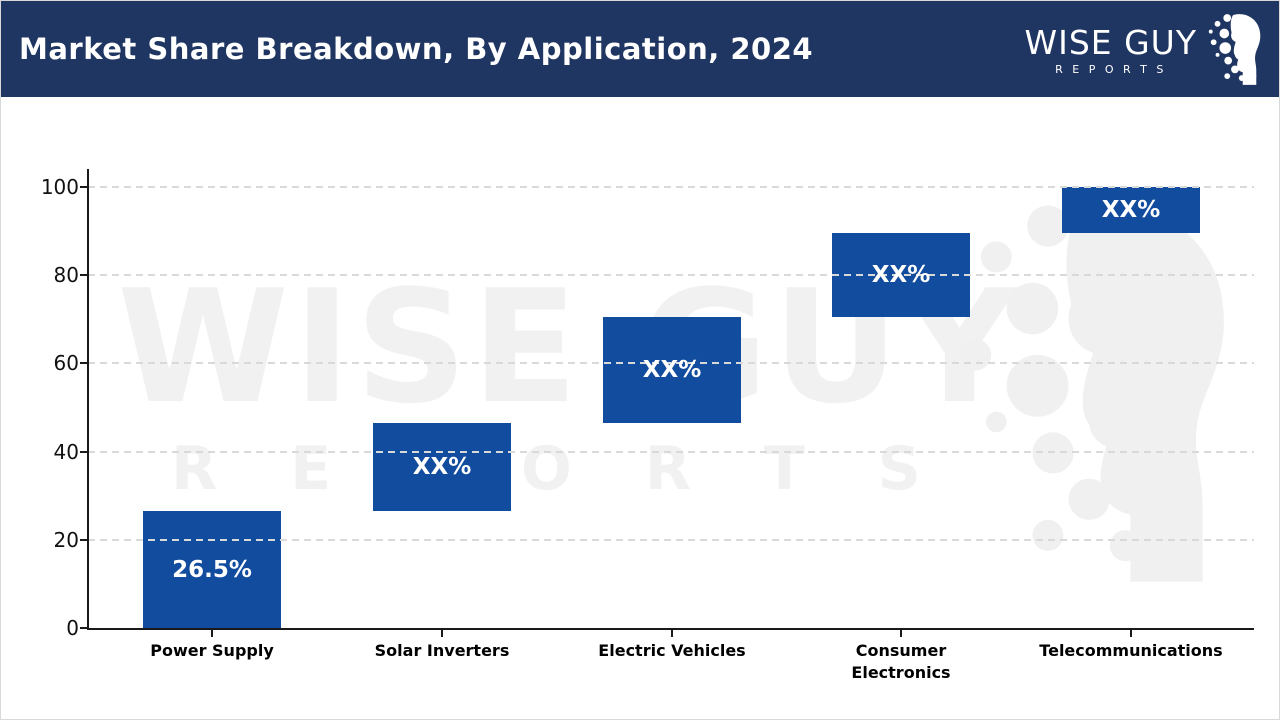 This screenshot has height=720, width=1280. What do you see at coordinates (72, 628) in the screenshot?
I see `y-axis-tick-label: 0` at bounding box center [72, 628].